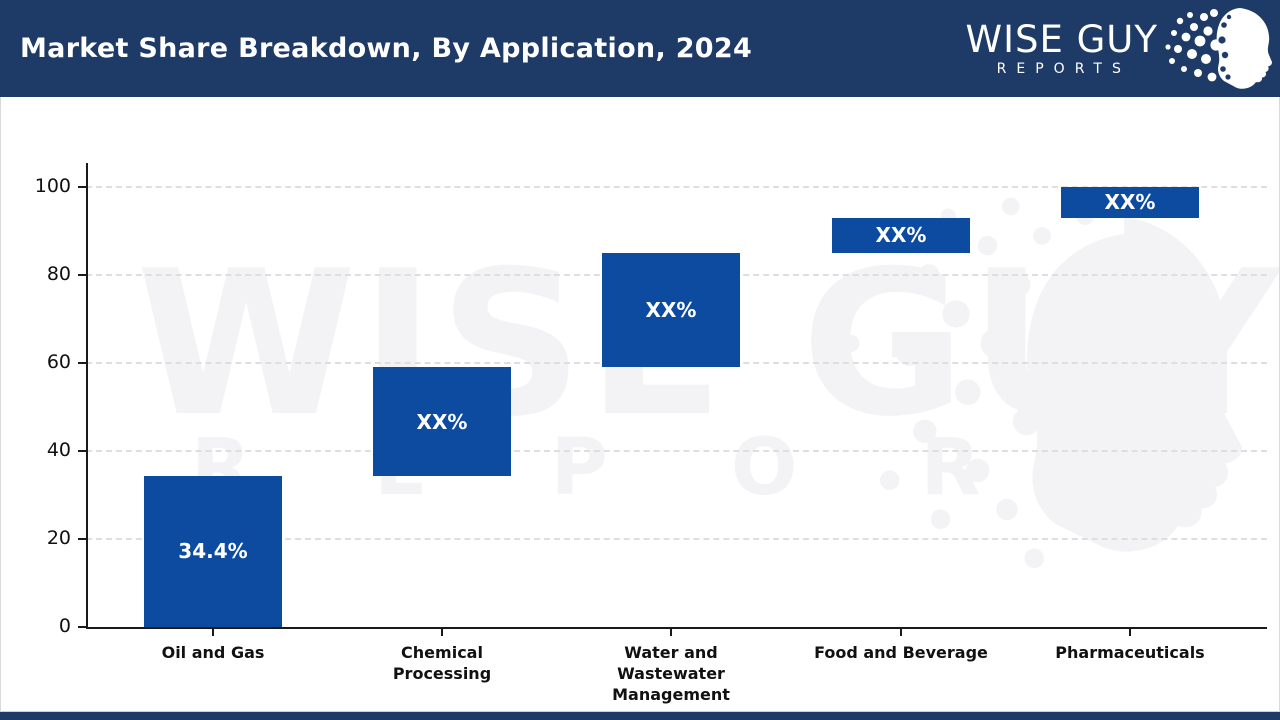 The width and height of the screenshot is (1280, 720). I want to click on bar-oil-and-gas: 34.4%, so click(213, 551).